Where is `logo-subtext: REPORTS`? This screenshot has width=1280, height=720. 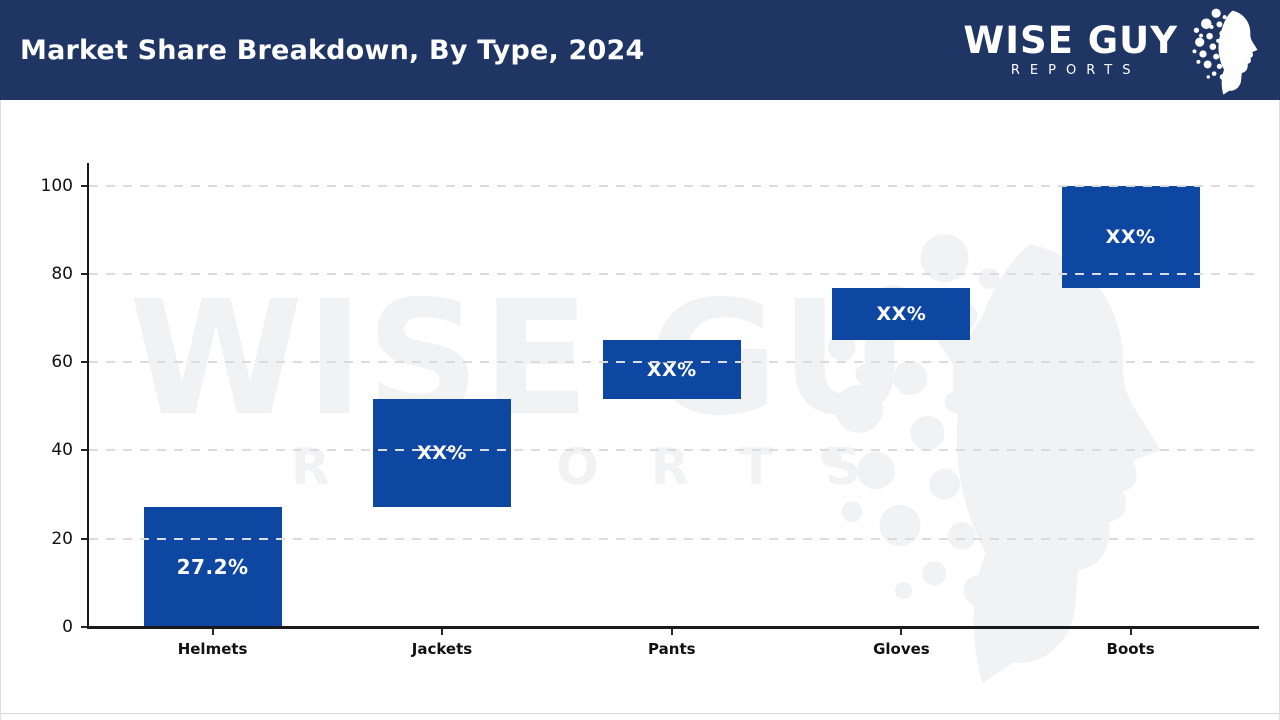 logo-subtext: REPORTS is located at coordinates (1075, 70).